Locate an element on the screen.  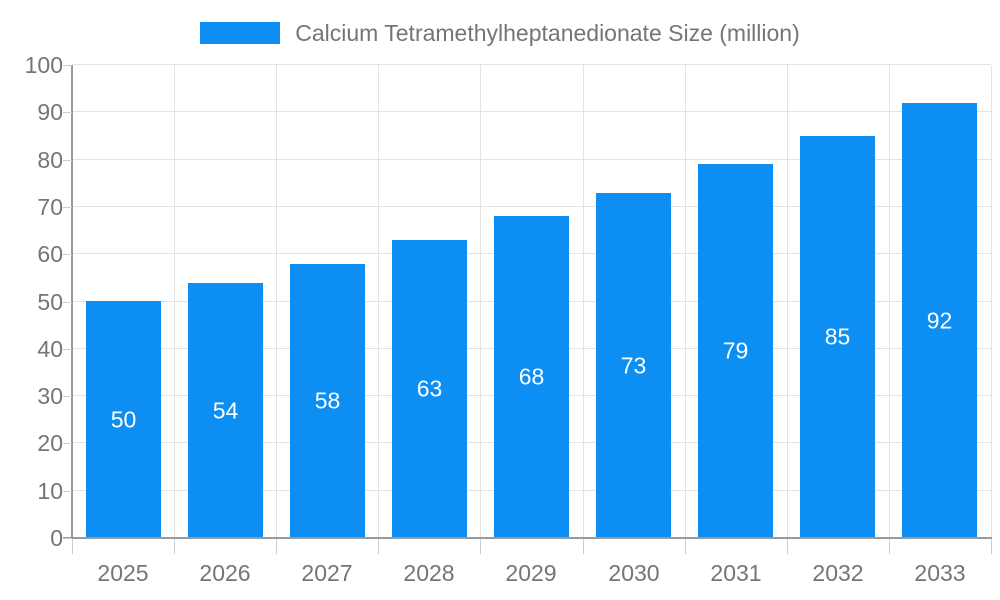
bar-value-label: 85 is located at coordinates (837, 336).